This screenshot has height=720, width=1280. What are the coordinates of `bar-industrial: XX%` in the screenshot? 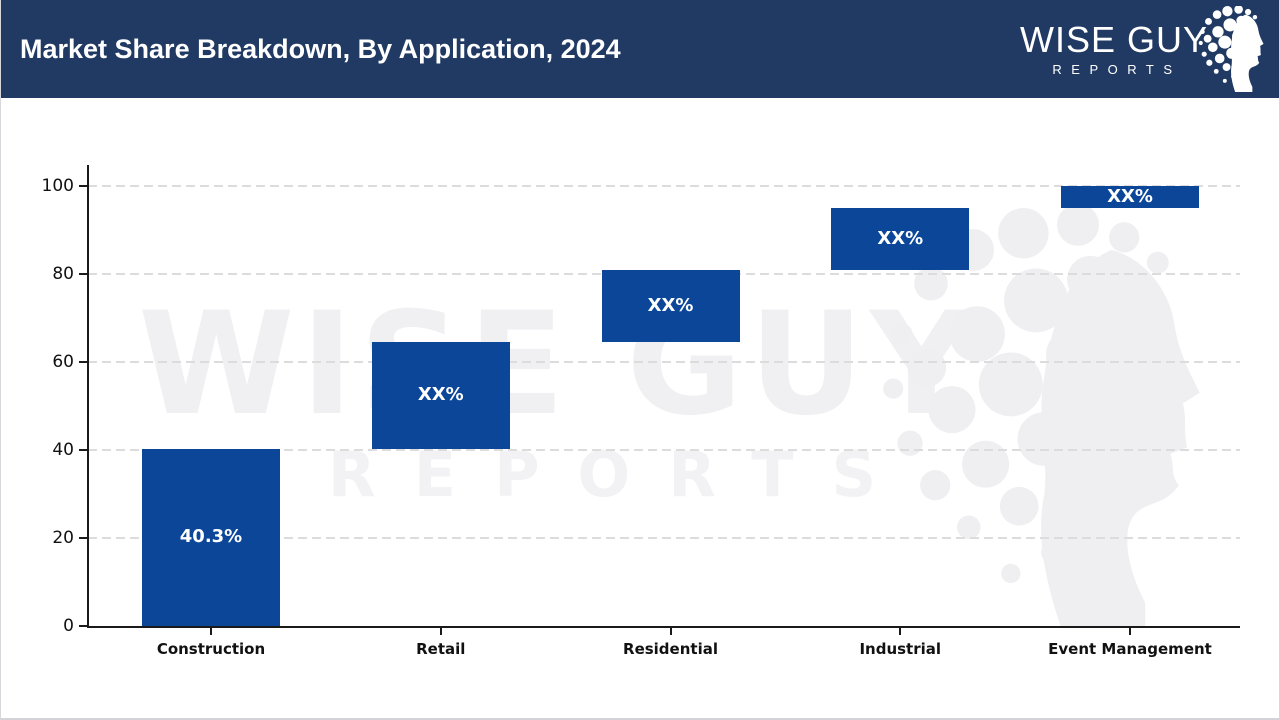 It's located at (900, 239).